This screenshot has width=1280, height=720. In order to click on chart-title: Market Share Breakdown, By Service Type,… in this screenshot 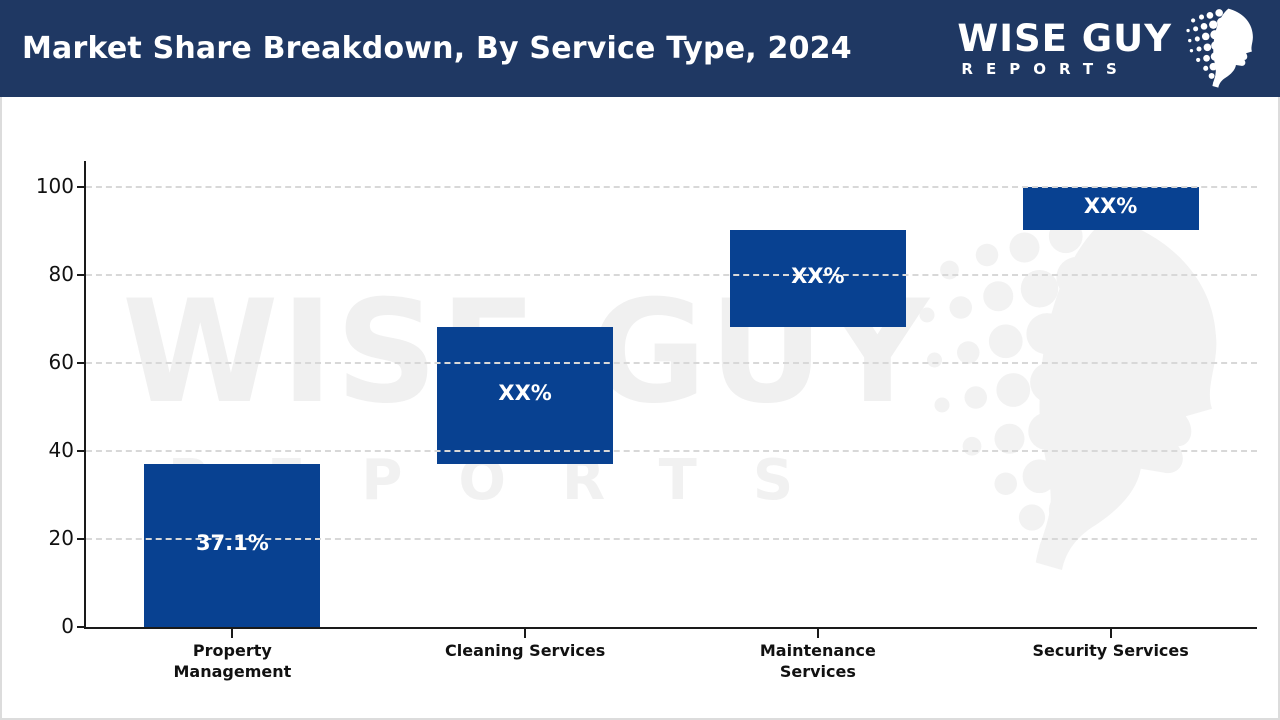, I will do `click(437, 48)`.